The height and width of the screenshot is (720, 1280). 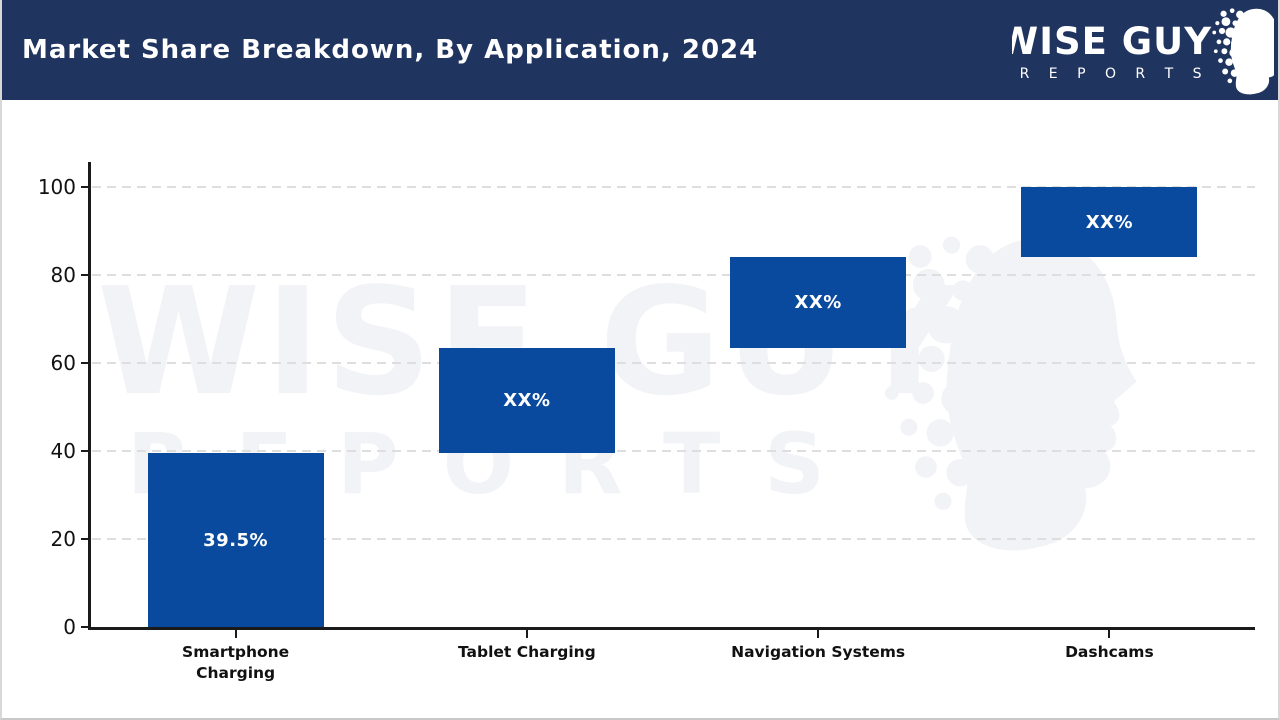 What do you see at coordinates (1114, 74) in the screenshot?
I see `logo-line2: R E P O R T S` at bounding box center [1114, 74].